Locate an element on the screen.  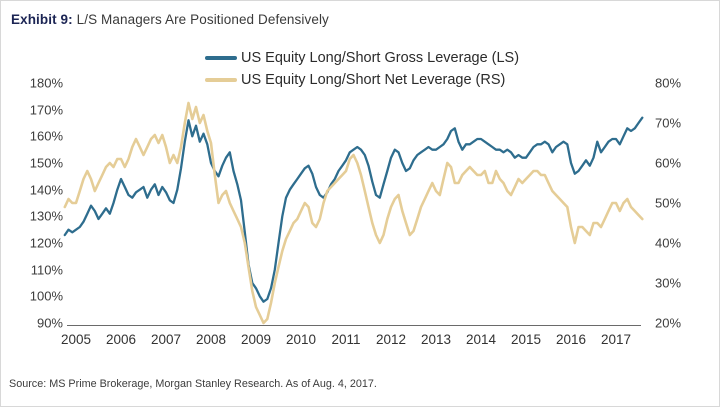
legend-label-gross: US Equity Long/Short Gross Leverage (LS) is located at coordinates (380, 58).